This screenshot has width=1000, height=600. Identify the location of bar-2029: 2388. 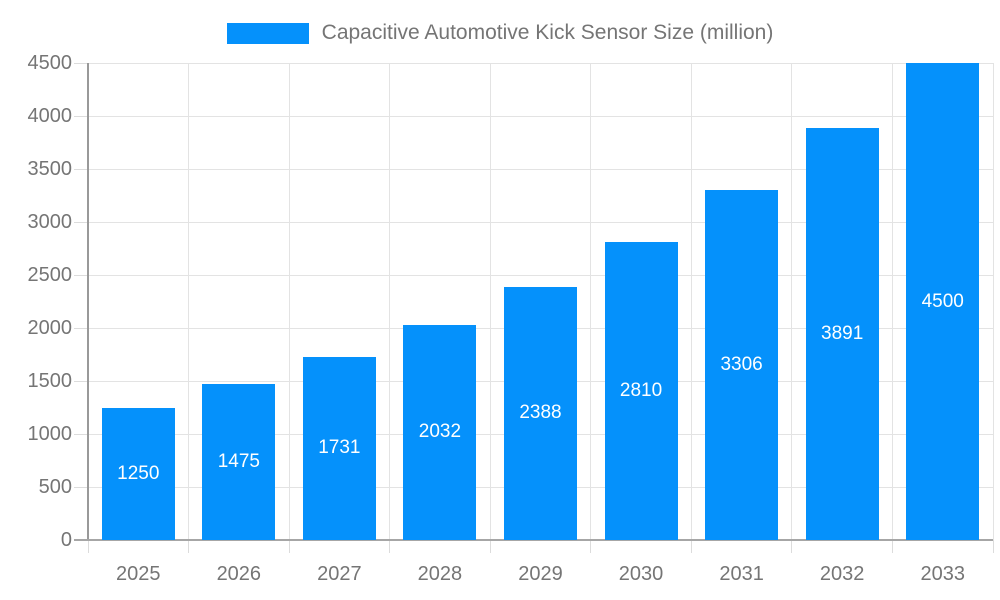
(540, 413).